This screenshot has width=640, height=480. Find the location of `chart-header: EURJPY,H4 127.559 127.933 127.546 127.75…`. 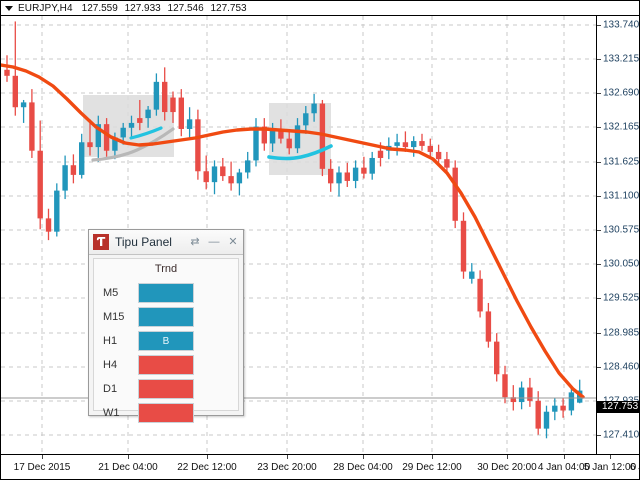

chart-header: EURJPY,H4 127.559 127.933 127.546 127.75… is located at coordinates (320, 8).